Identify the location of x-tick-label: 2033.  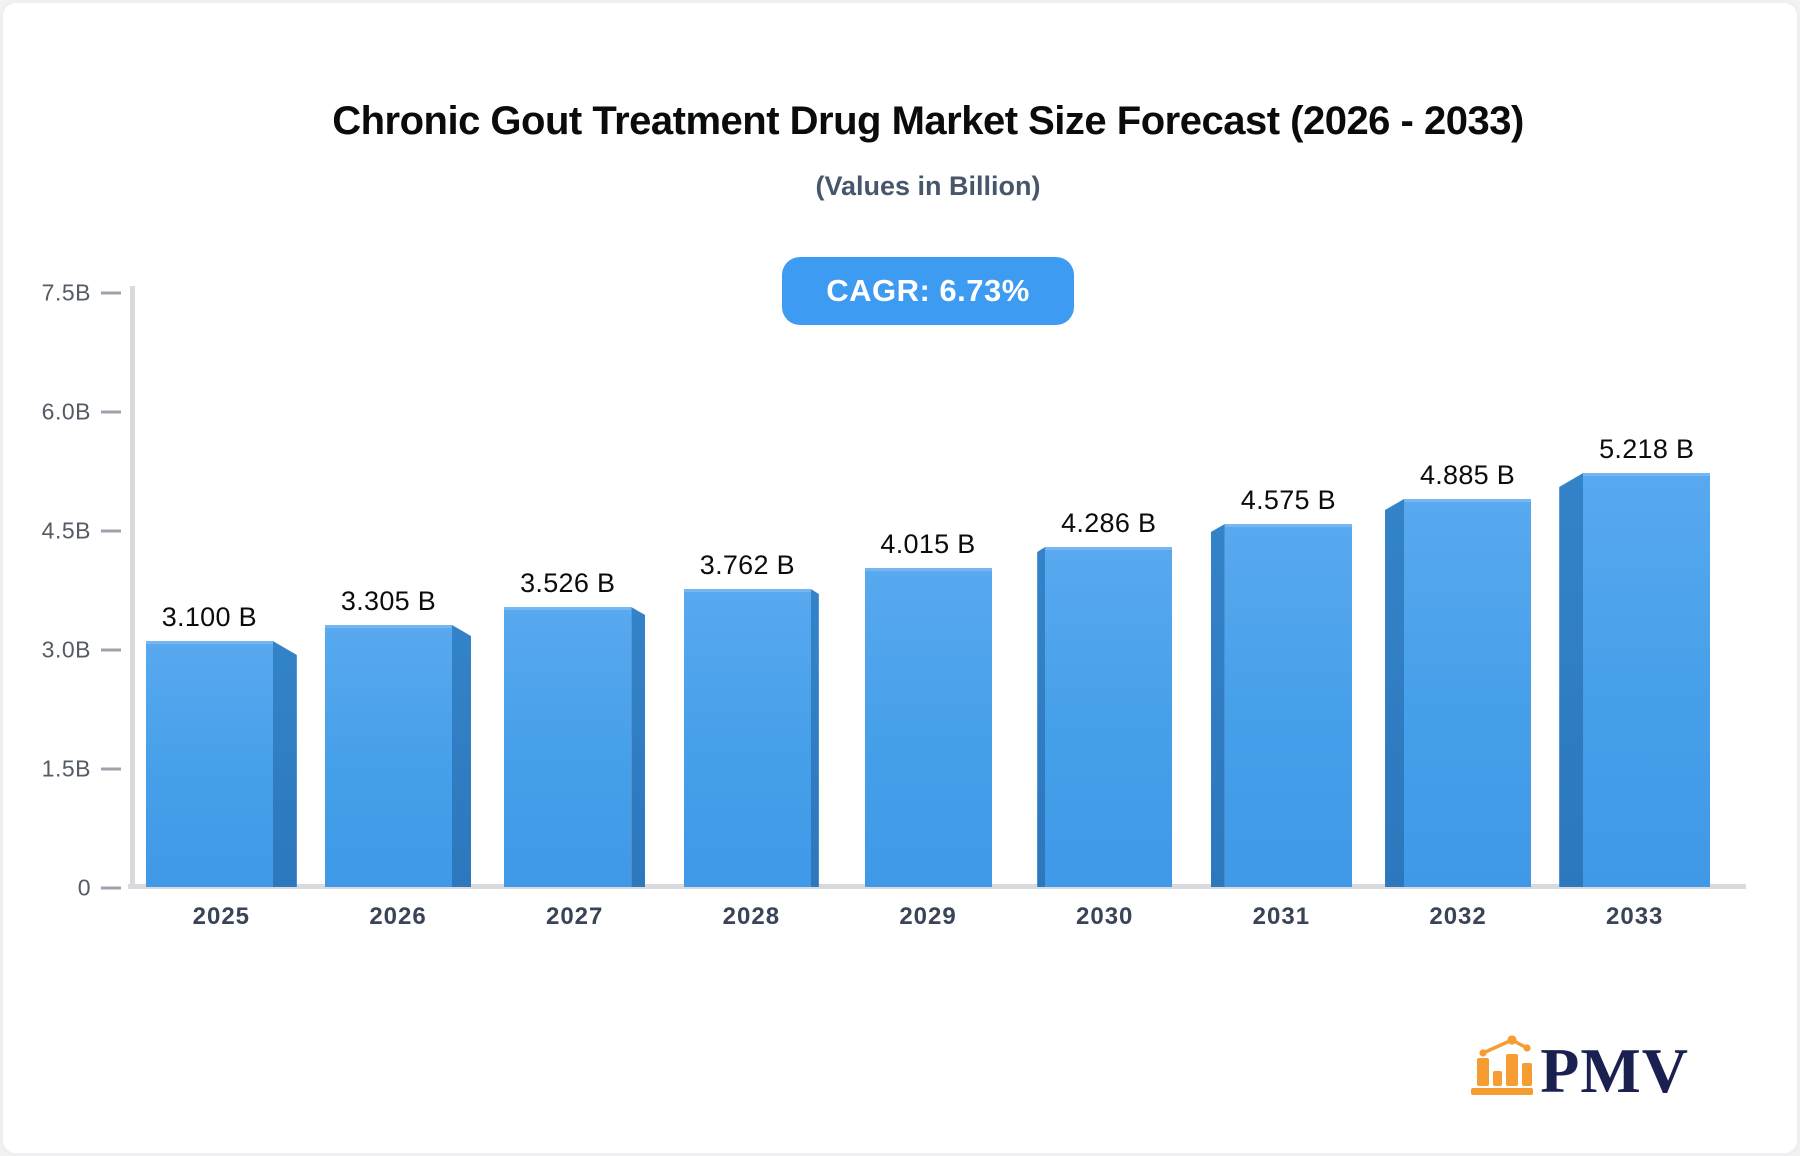
(1635, 916).